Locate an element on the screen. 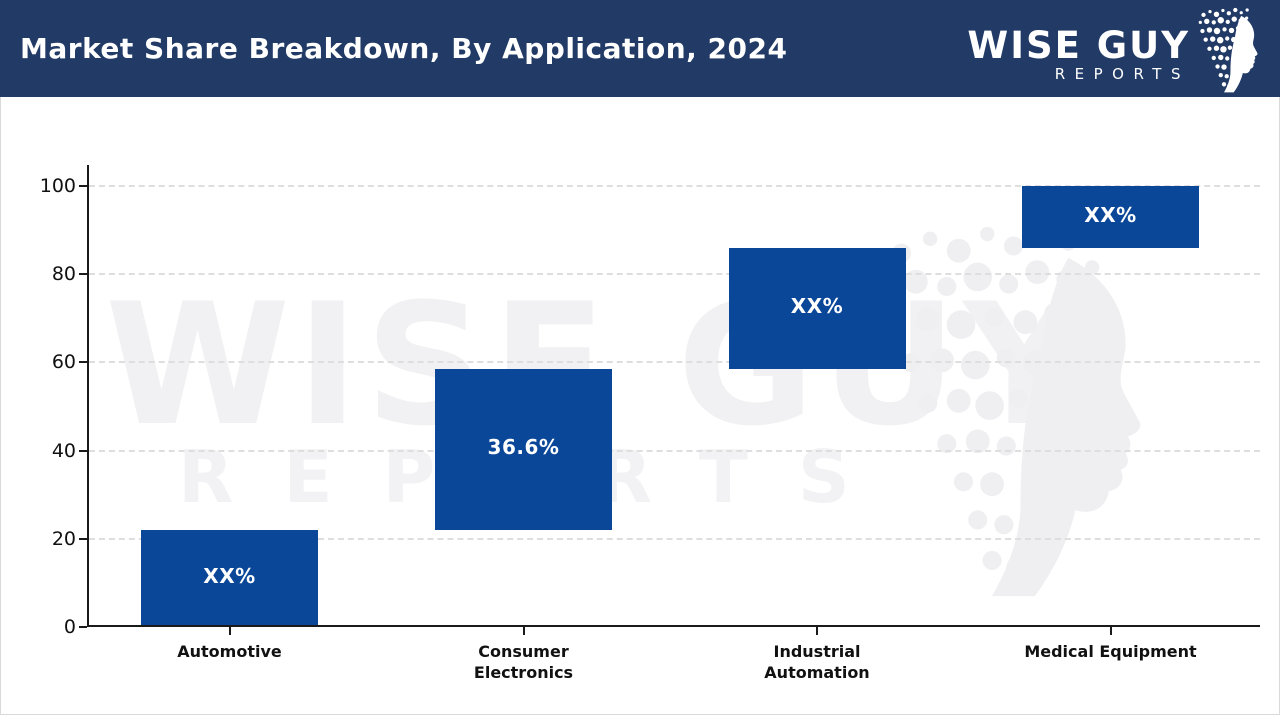 This screenshot has height=720, width=1280. x-axis-line is located at coordinates (673, 626).